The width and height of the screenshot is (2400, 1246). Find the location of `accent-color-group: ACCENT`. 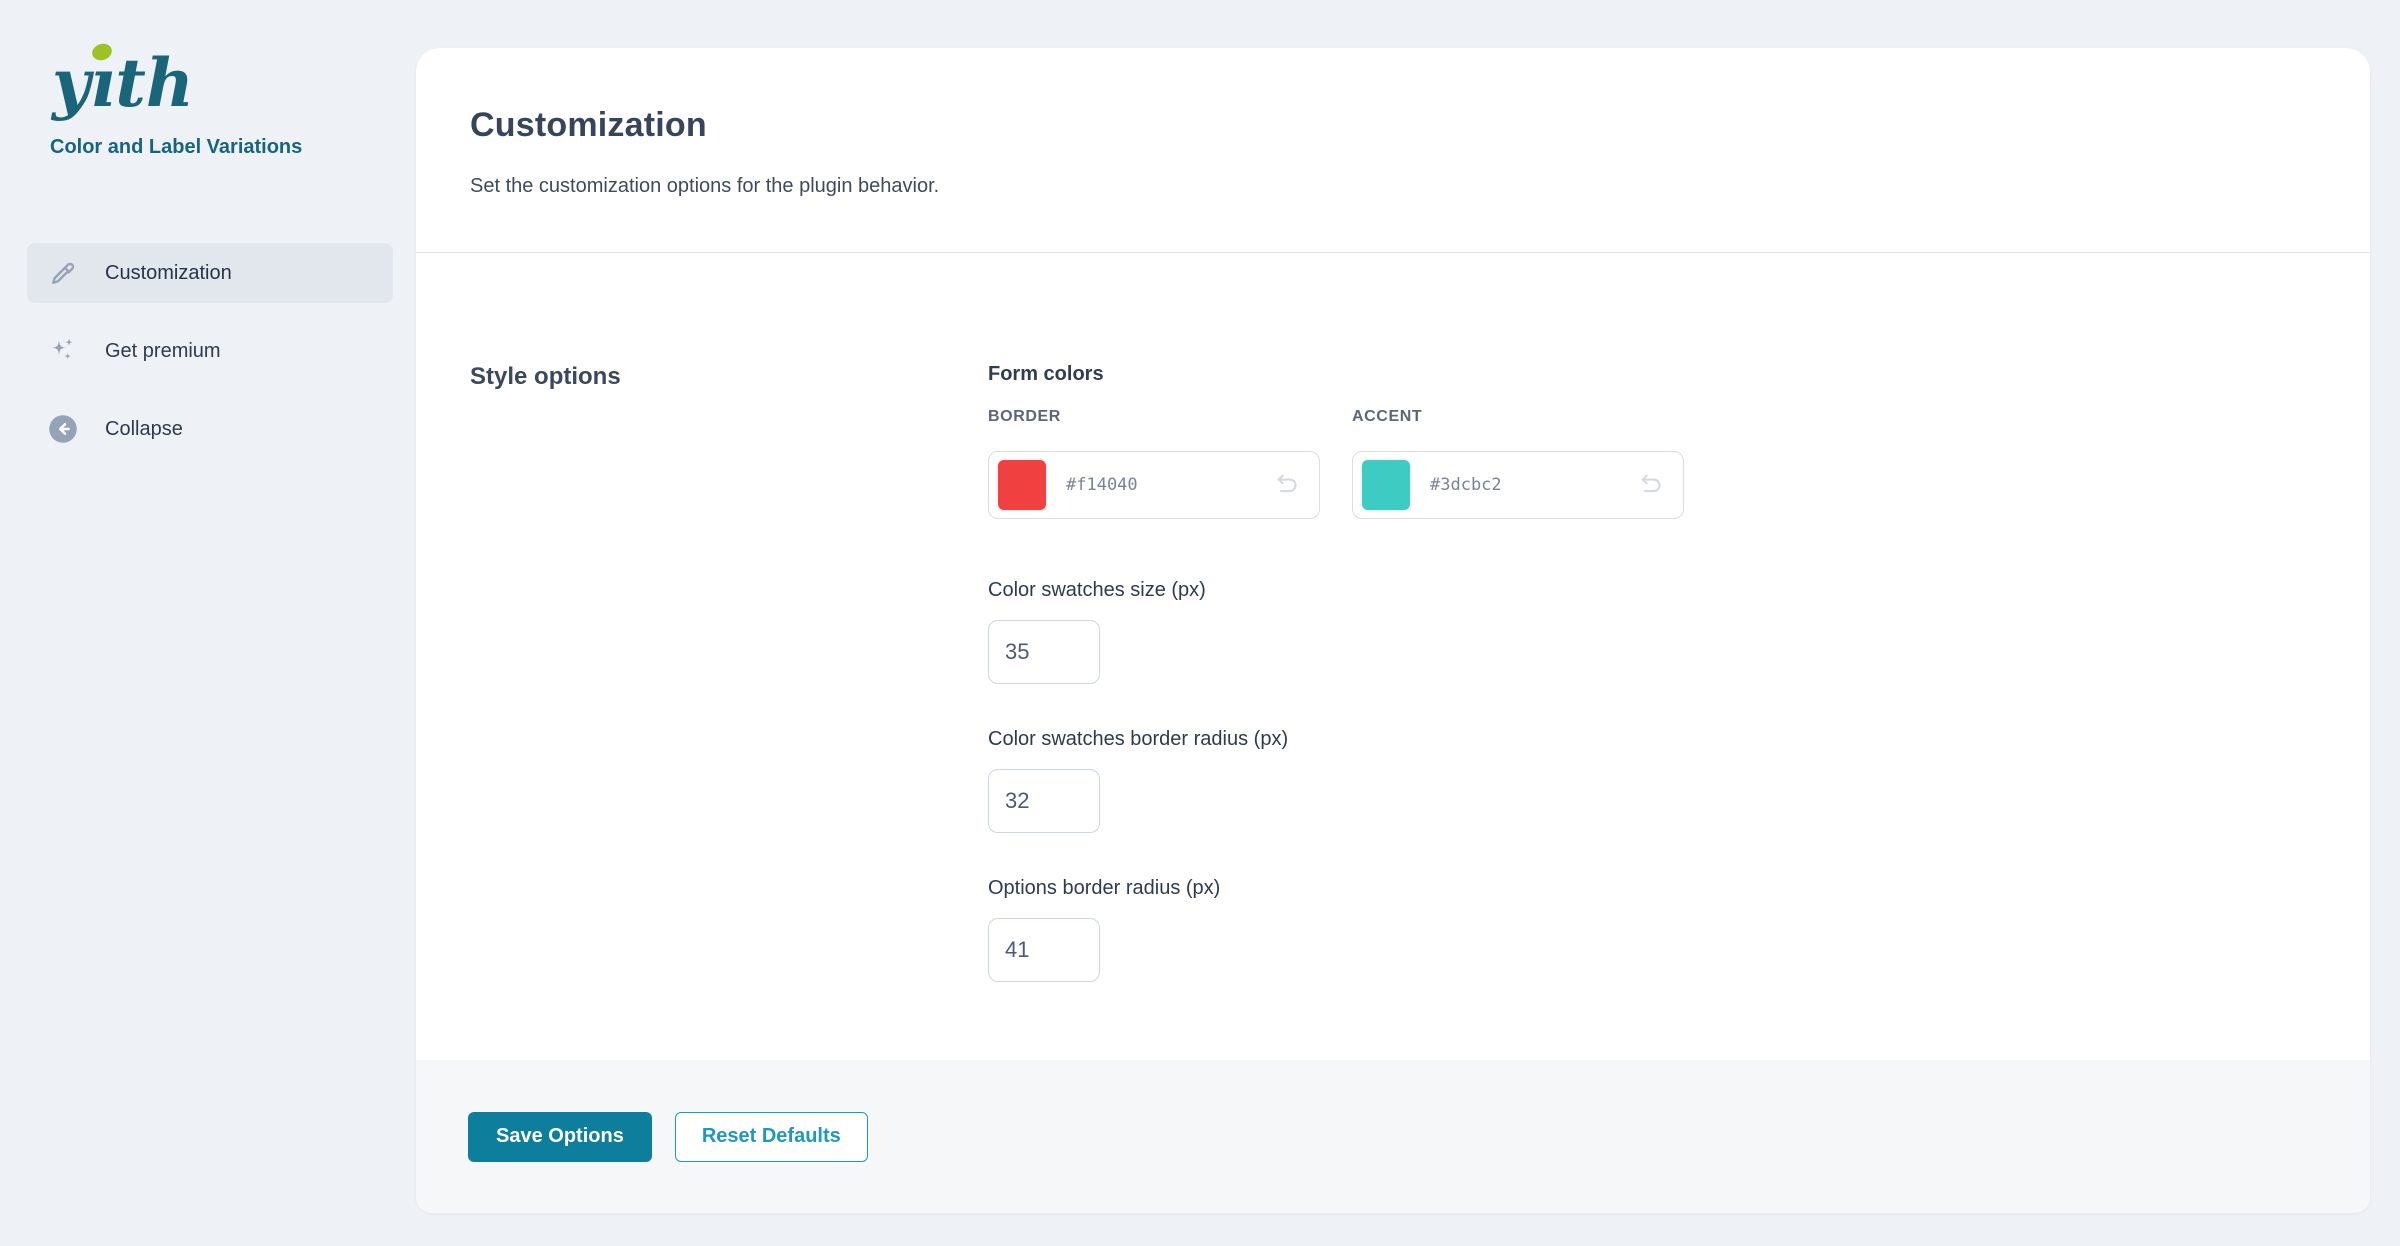

accent-color-group: ACCENT is located at coordinates (1518, 463).